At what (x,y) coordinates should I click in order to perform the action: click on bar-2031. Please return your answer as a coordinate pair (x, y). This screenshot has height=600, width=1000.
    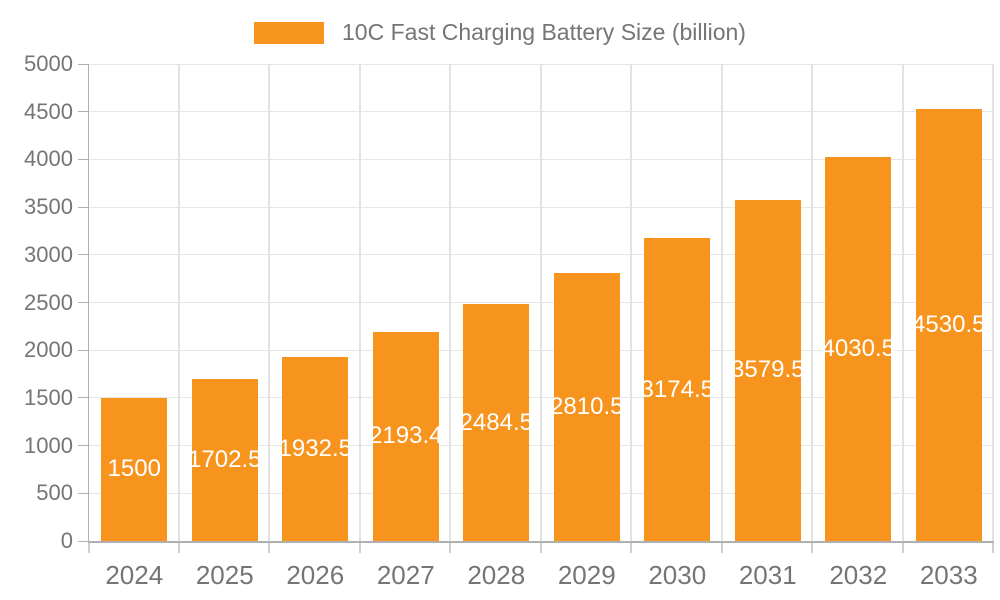
    Looking at the image, I should click on (767, 370).